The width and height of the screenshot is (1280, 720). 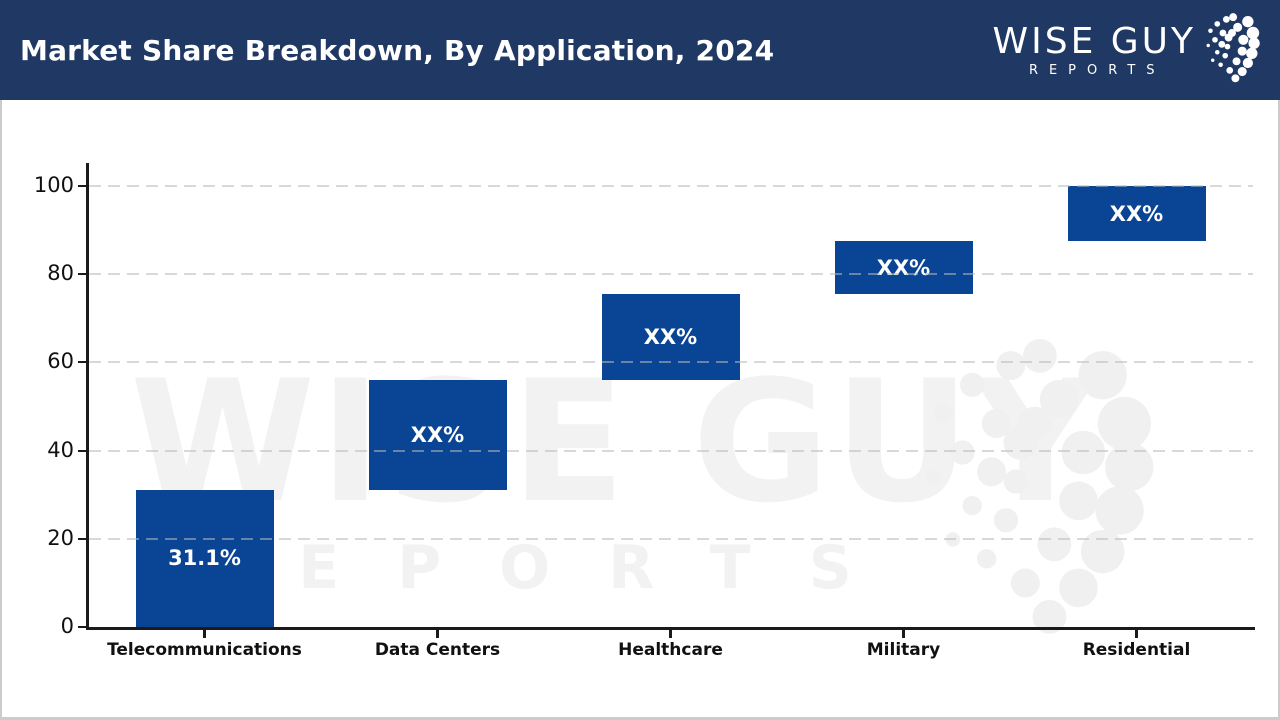 I want to click on y-tick-label-40: 40, so click(x=60, y=449).